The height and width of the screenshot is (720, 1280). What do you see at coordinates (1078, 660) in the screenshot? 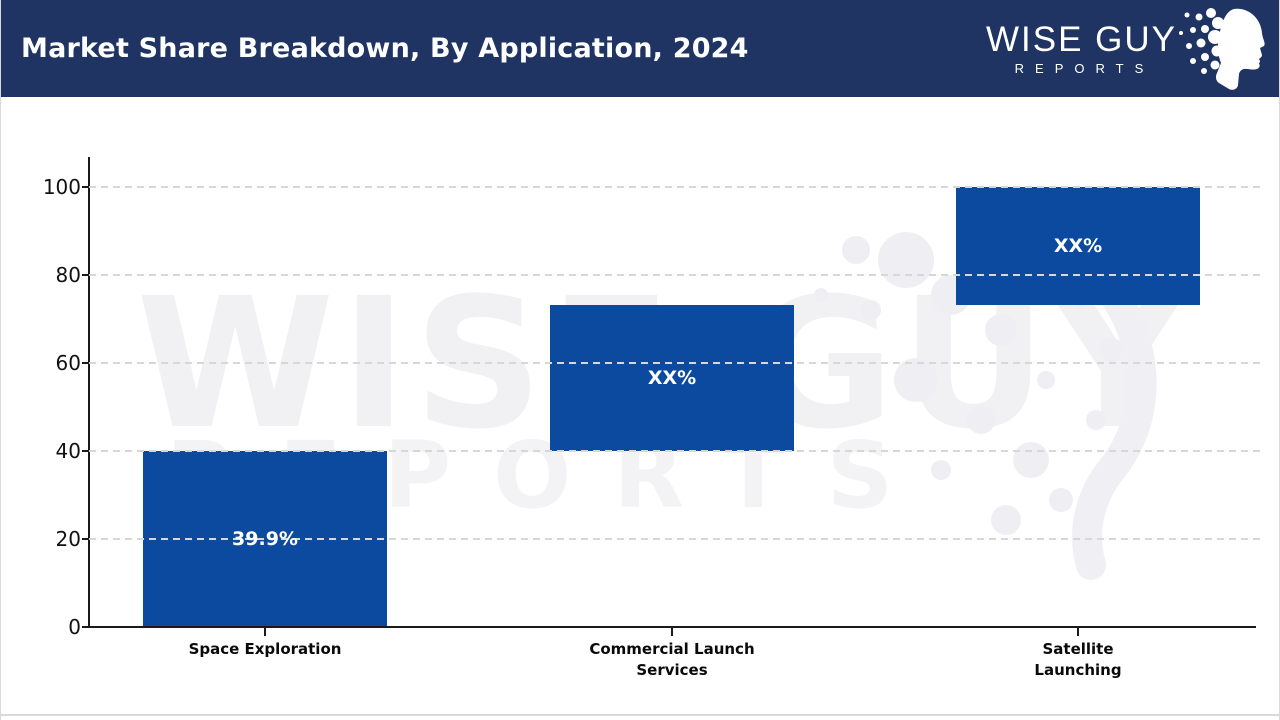
I see `x-category-label: Satellite Launching` at bounding box center [1078, 660].